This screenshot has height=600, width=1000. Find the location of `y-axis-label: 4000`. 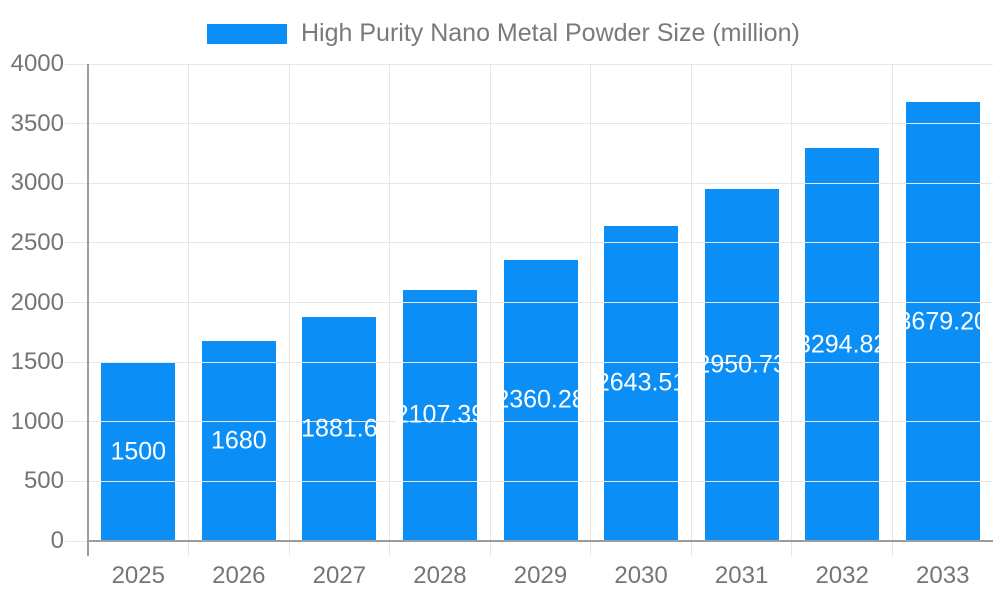

y-axis-label: 4000 is located at coordinates (37, 63).